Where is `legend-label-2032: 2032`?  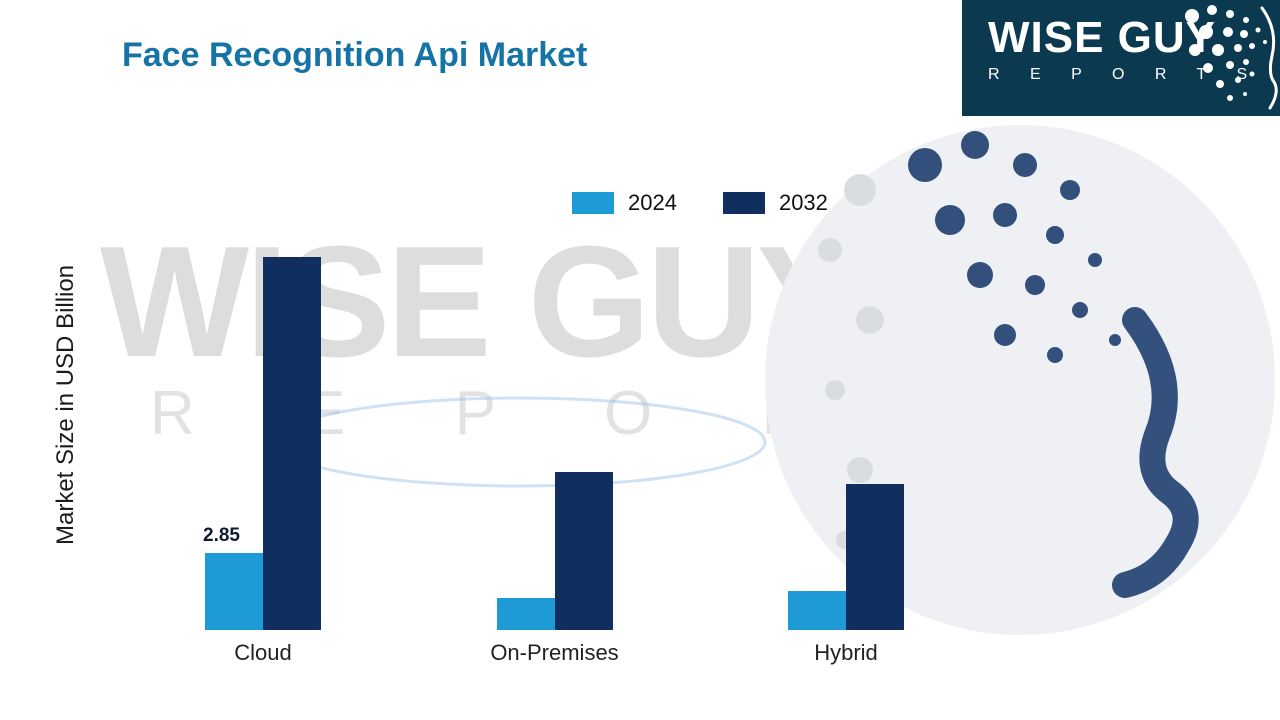
legend-label-2032: 2032 is located at coordinates (803, 202).